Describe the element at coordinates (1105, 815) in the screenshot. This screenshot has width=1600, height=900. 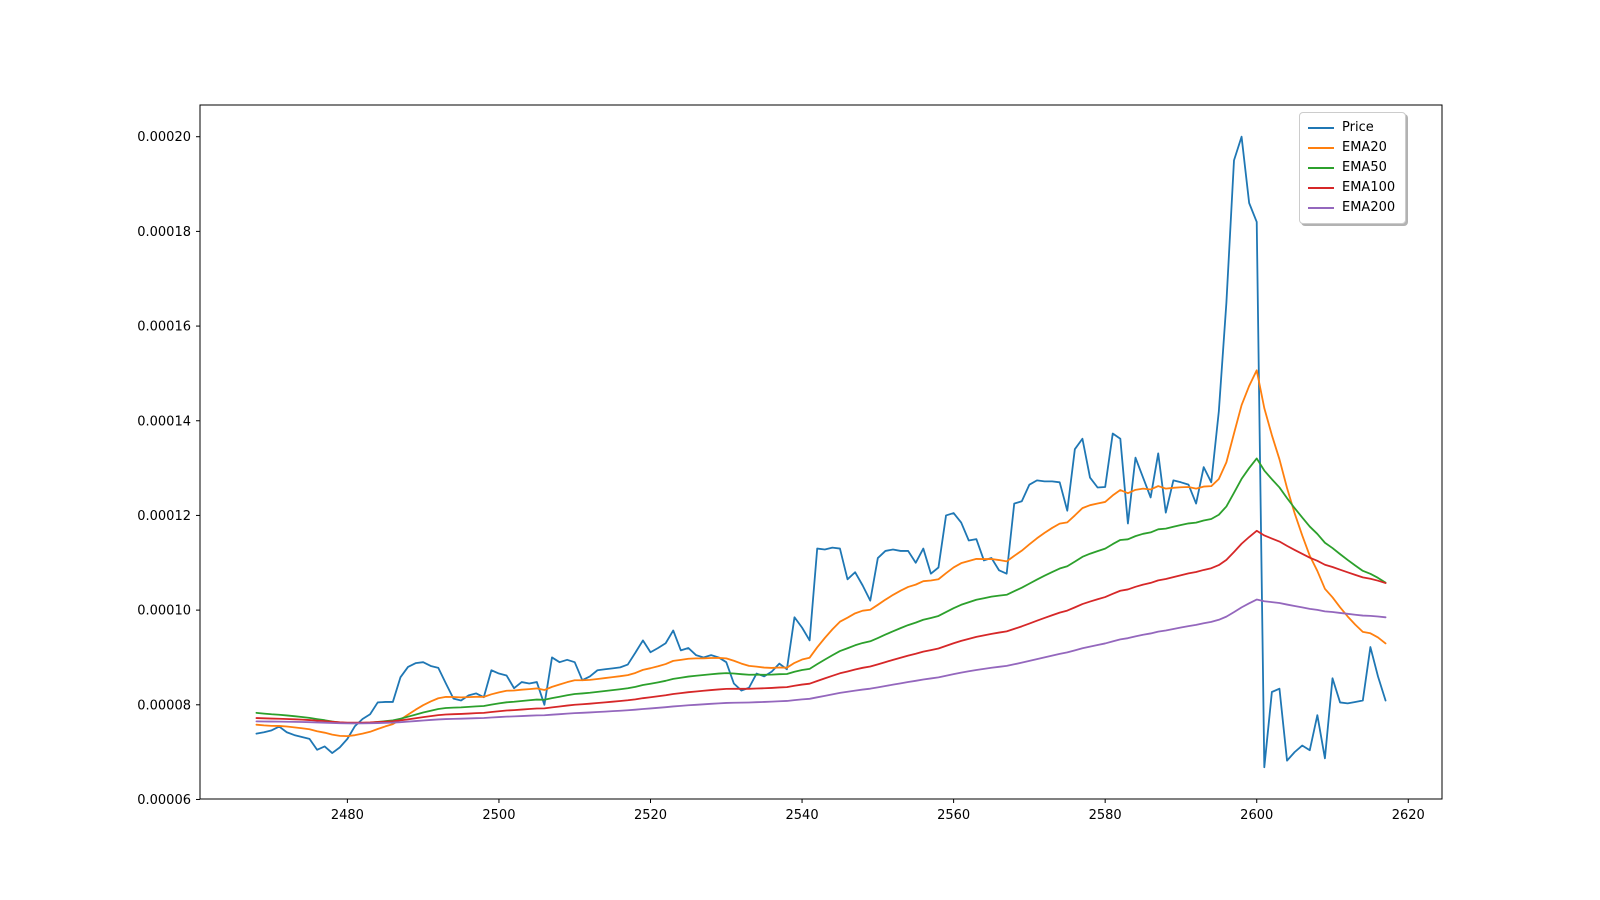
I see `x-tick-label: 2580` at that location.